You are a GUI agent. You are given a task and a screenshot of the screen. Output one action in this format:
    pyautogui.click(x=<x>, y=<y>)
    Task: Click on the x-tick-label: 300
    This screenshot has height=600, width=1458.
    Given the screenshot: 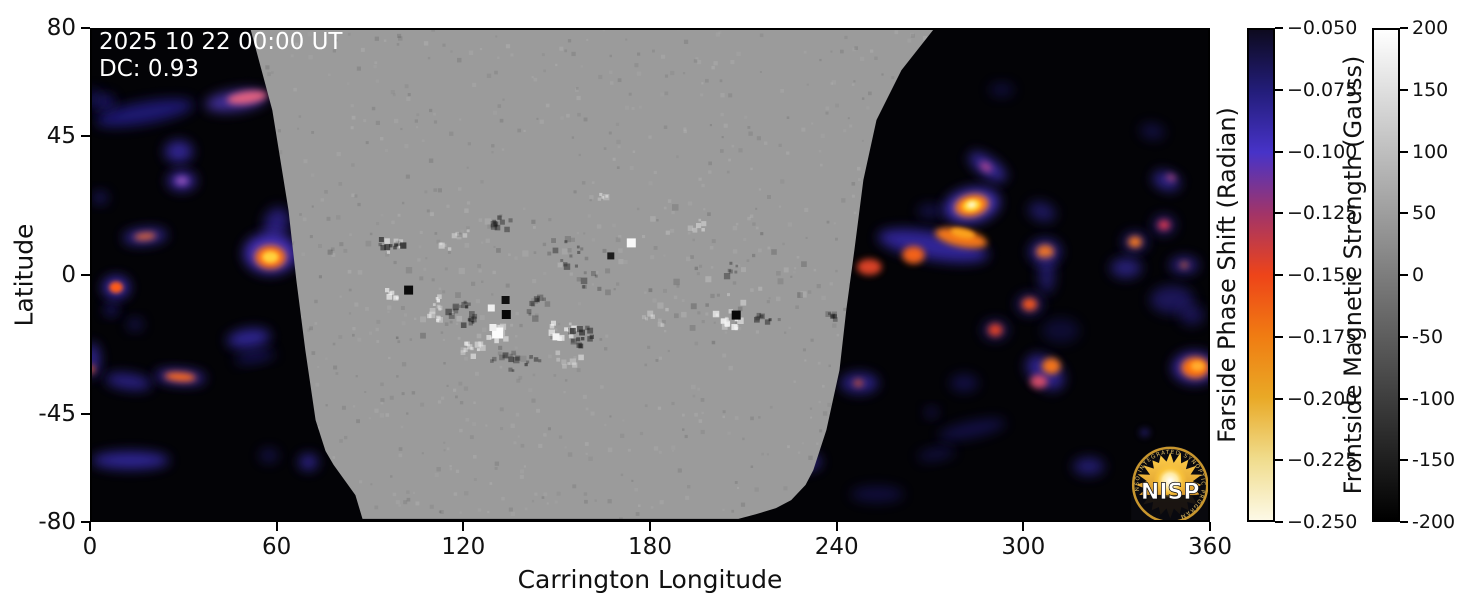 What is the action you would take?
    pyautogui.click(x=1023, y=547)
    